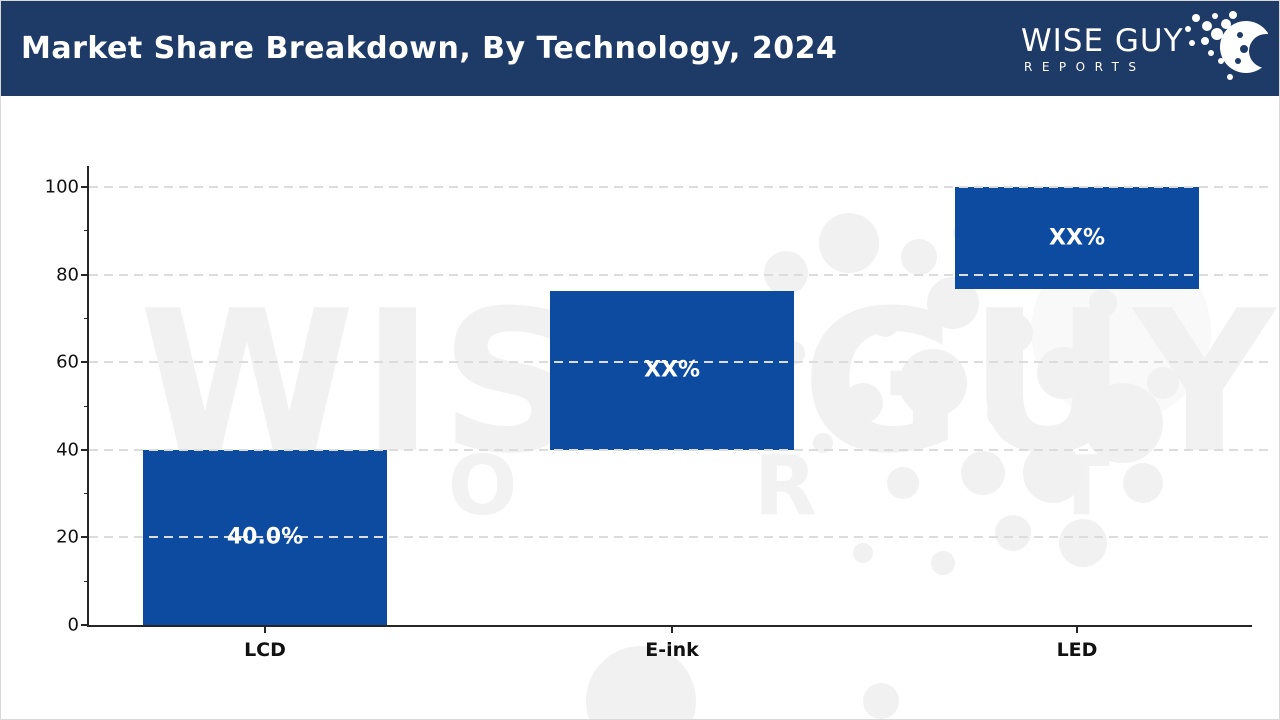 The height and width of the screenshot is (720, 1280). What do you see at coordinates (1085, 66) in the screenshot?
I see `logo-reports-text: REPORTS` at bounding box center [1085, 66].